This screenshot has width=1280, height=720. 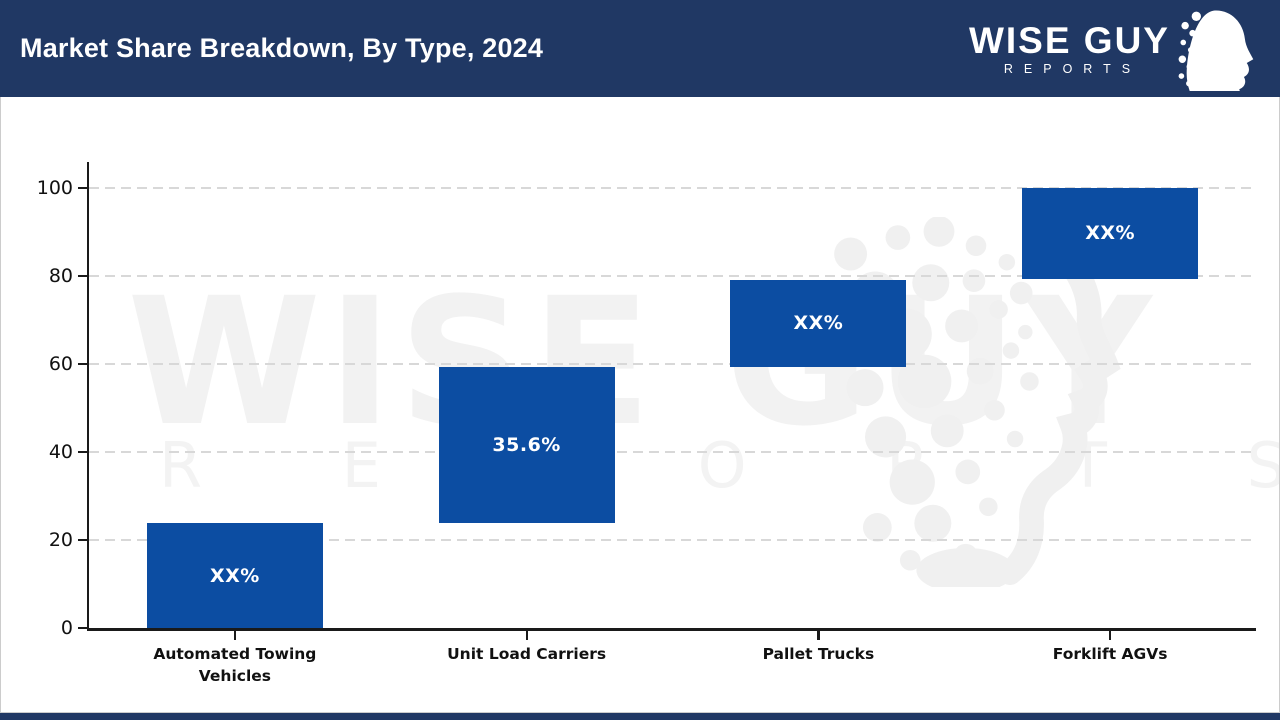 I want to click on x-axis, so click(x=671, y=629).